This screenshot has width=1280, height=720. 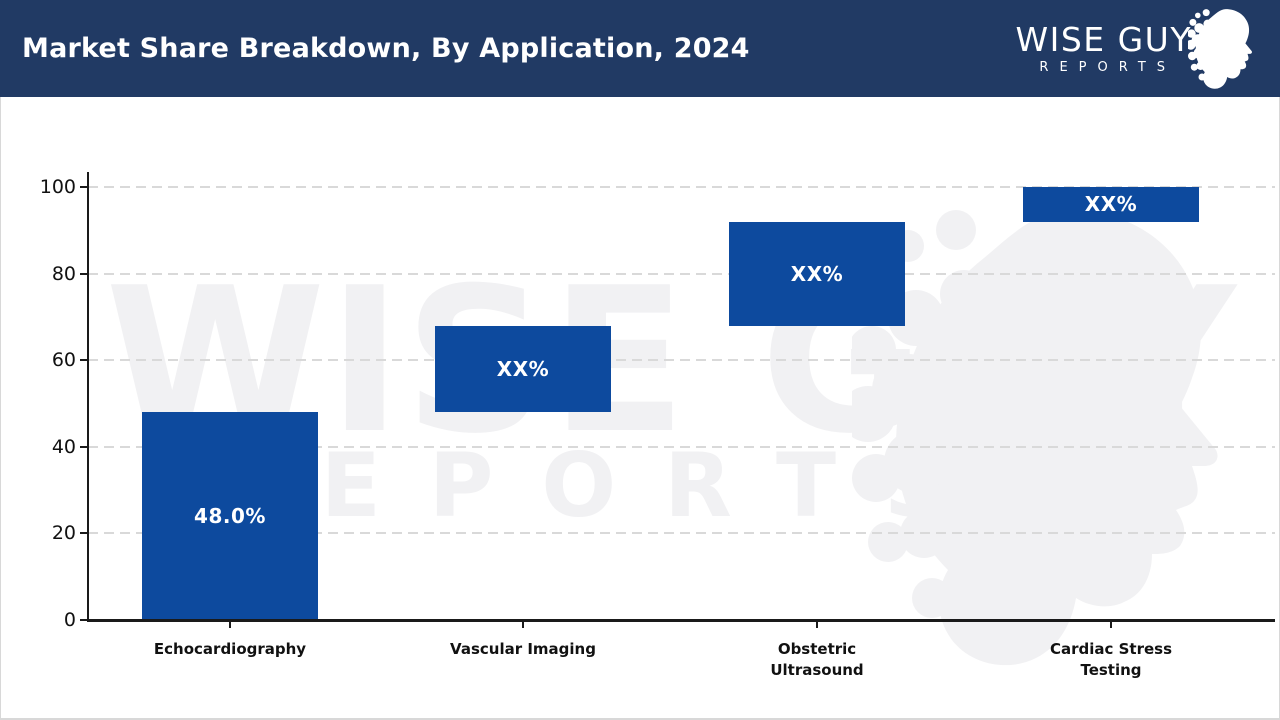 I want to click on logo-wordmark: WISE GUY, so click(x=1103, y=39).